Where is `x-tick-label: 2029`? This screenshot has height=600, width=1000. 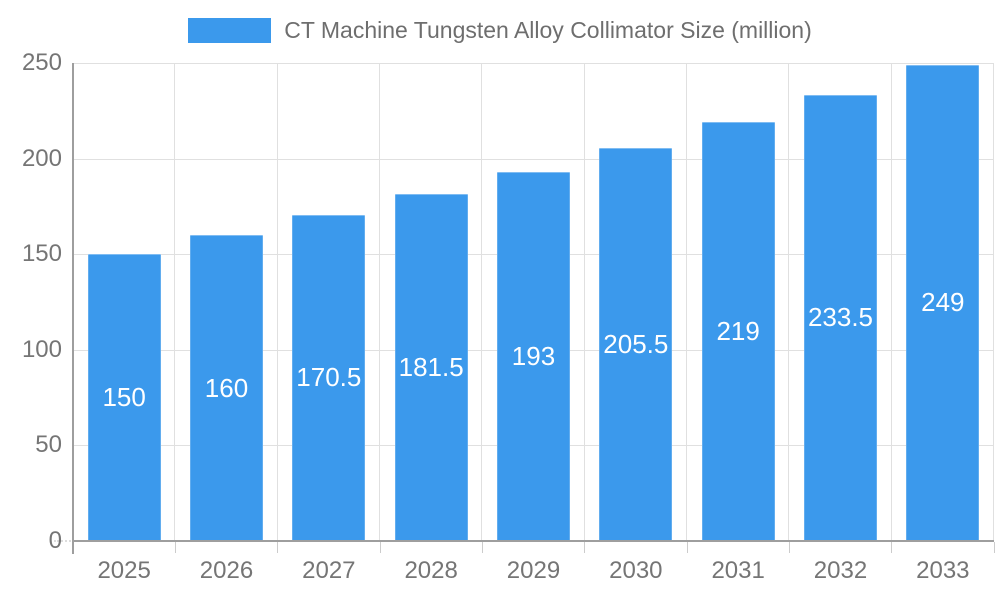 x-tick-label: 2029 is located at coordinates (533, 570).